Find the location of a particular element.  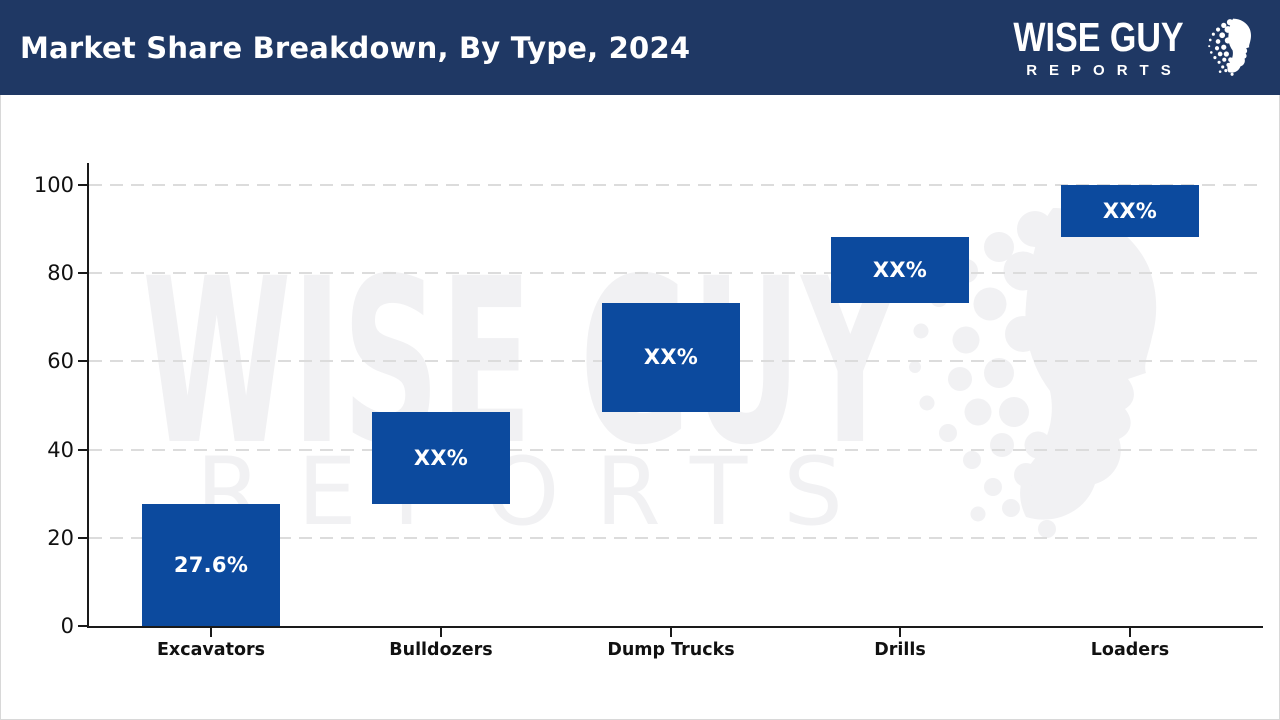

bar-value-label: 27.6% is located at coordinates (211, 565).